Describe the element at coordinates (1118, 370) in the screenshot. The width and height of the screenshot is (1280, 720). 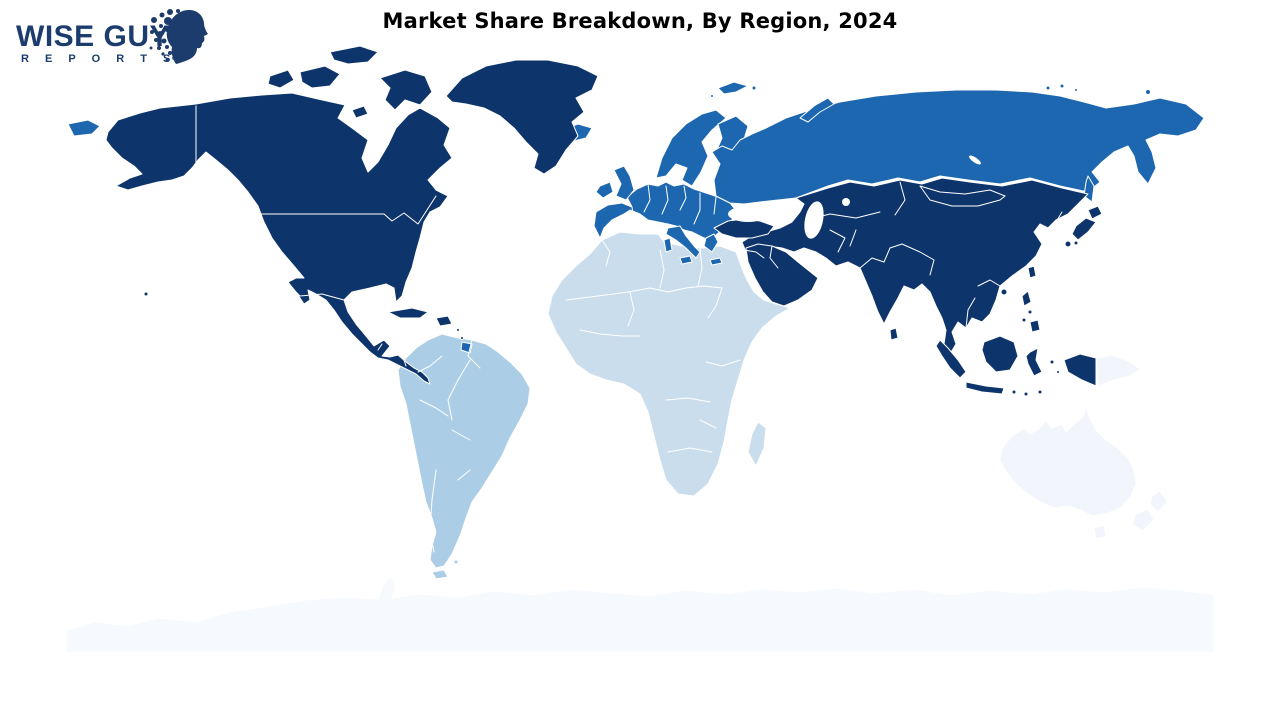
I see `new-guinea-east` at that location.